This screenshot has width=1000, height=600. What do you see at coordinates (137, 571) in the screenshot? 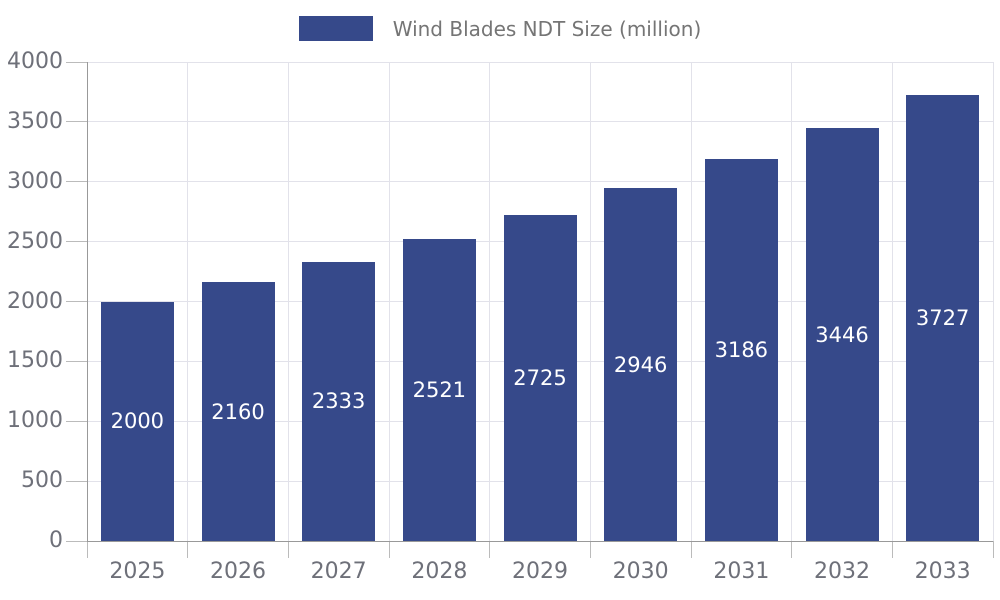
I see `x-tick-label: 2025` at bounding box center [137, 571].